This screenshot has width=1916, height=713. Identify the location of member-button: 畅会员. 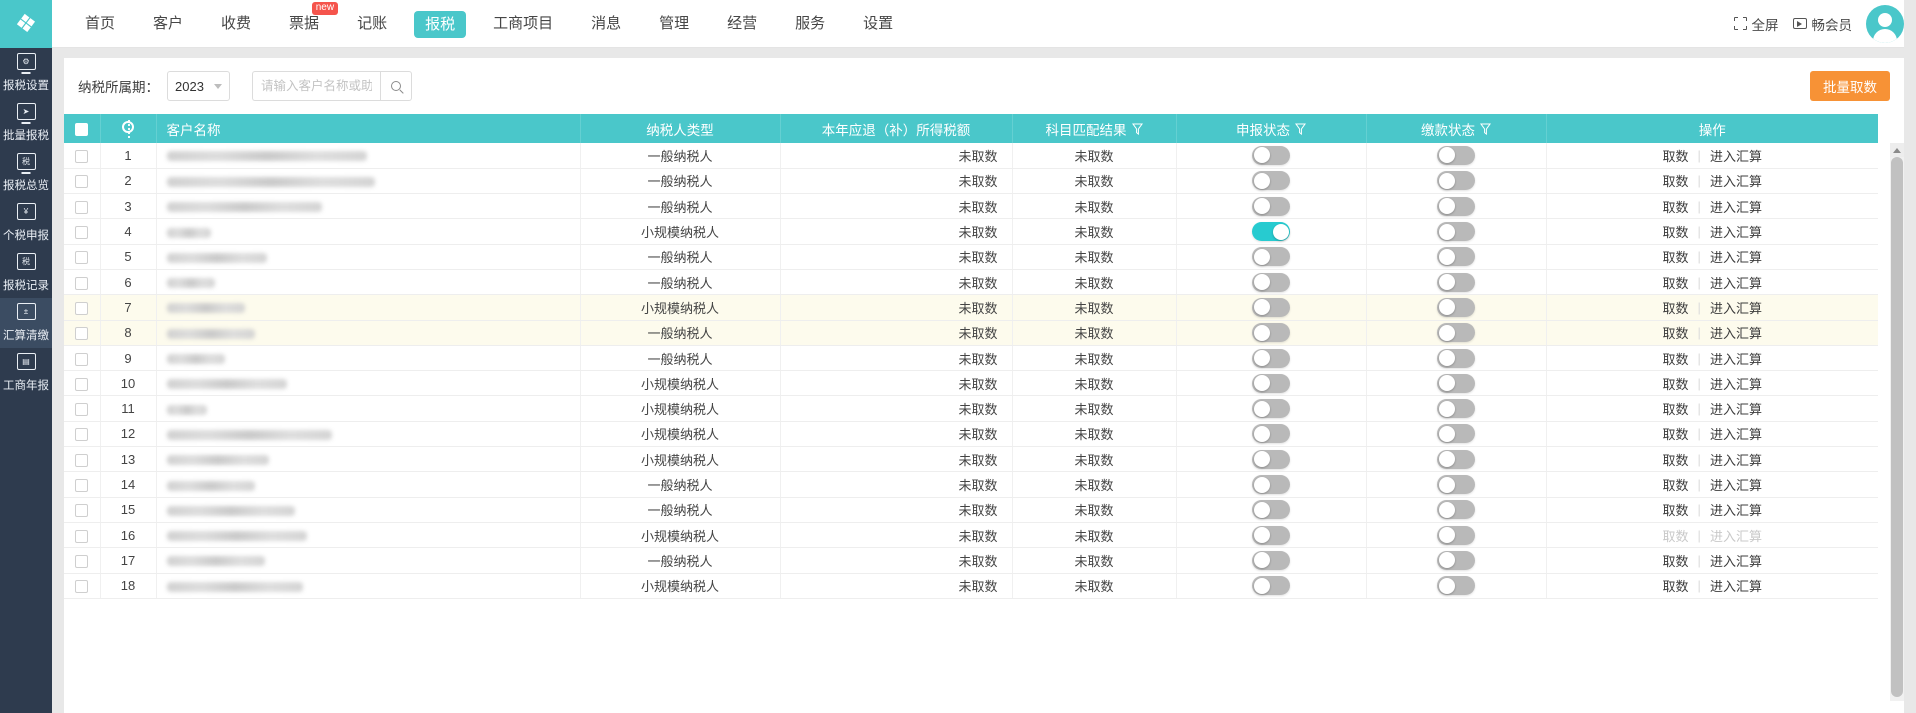
(1822, 24).